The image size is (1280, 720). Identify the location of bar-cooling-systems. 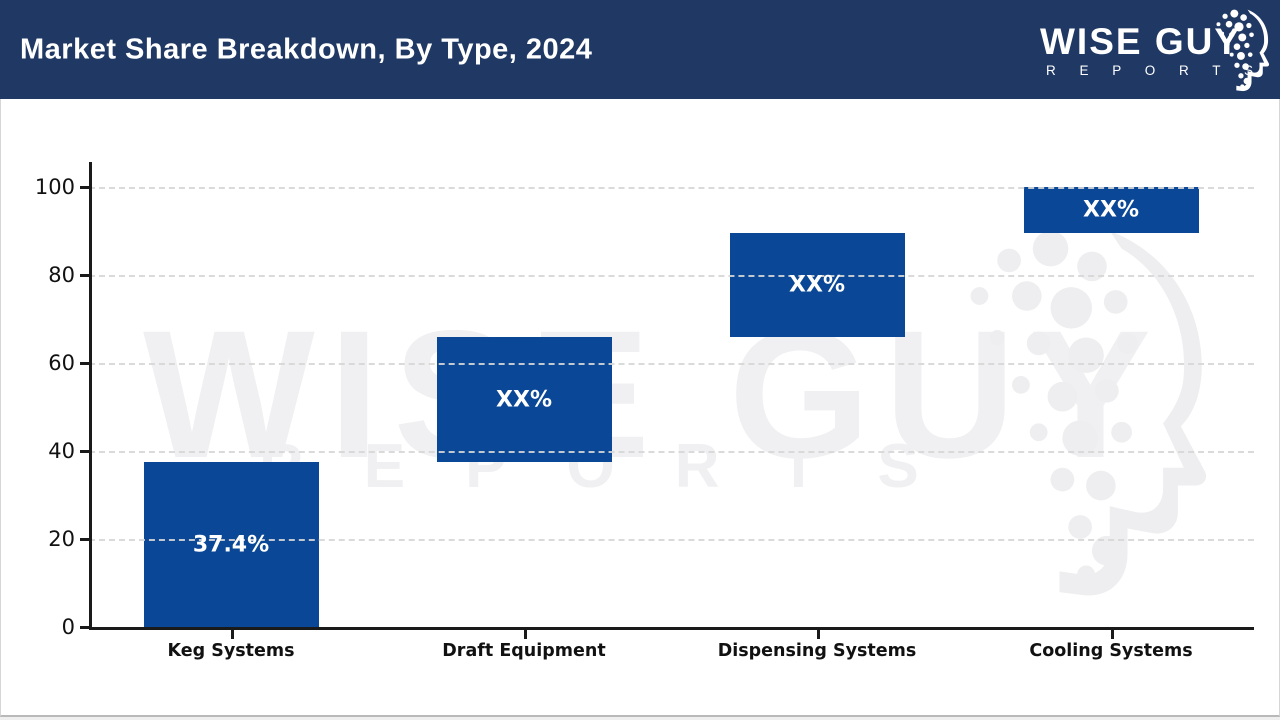
(1111, 210).